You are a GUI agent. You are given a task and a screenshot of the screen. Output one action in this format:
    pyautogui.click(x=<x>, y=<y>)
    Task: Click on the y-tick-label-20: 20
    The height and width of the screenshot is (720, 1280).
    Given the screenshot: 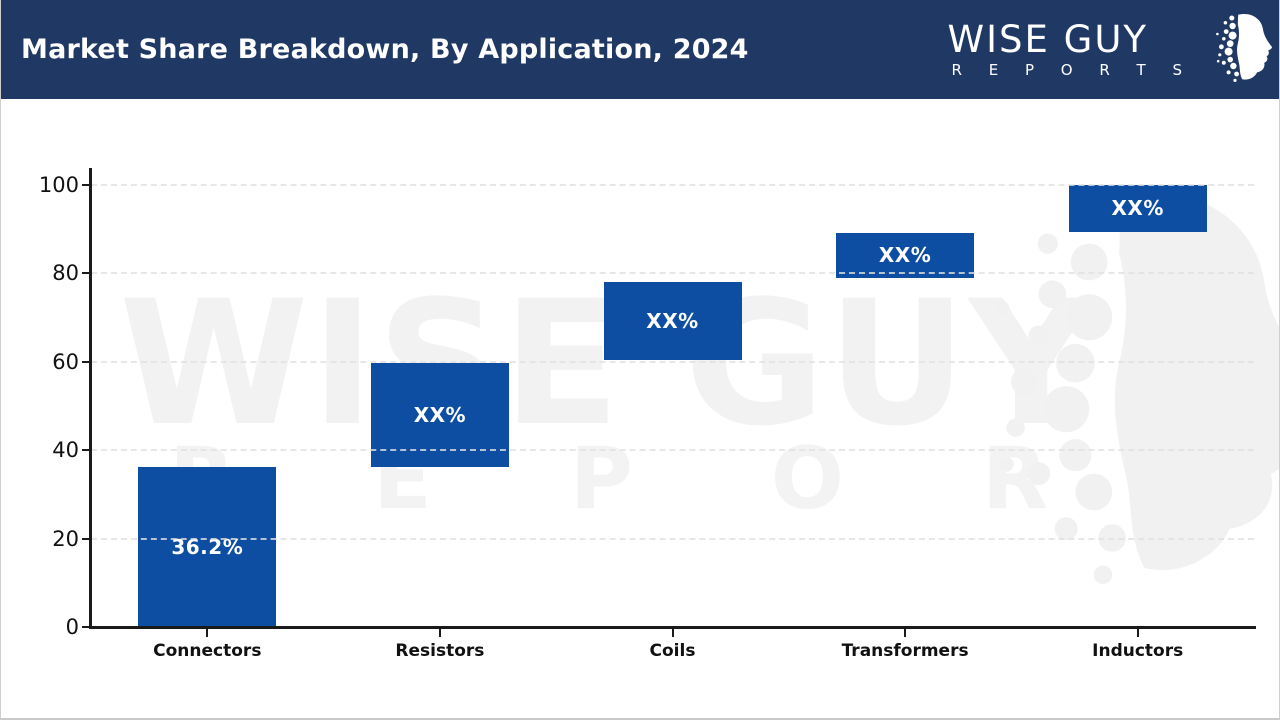 What is the action you would take?
    pyautogui.click(x=65, y=538)
    